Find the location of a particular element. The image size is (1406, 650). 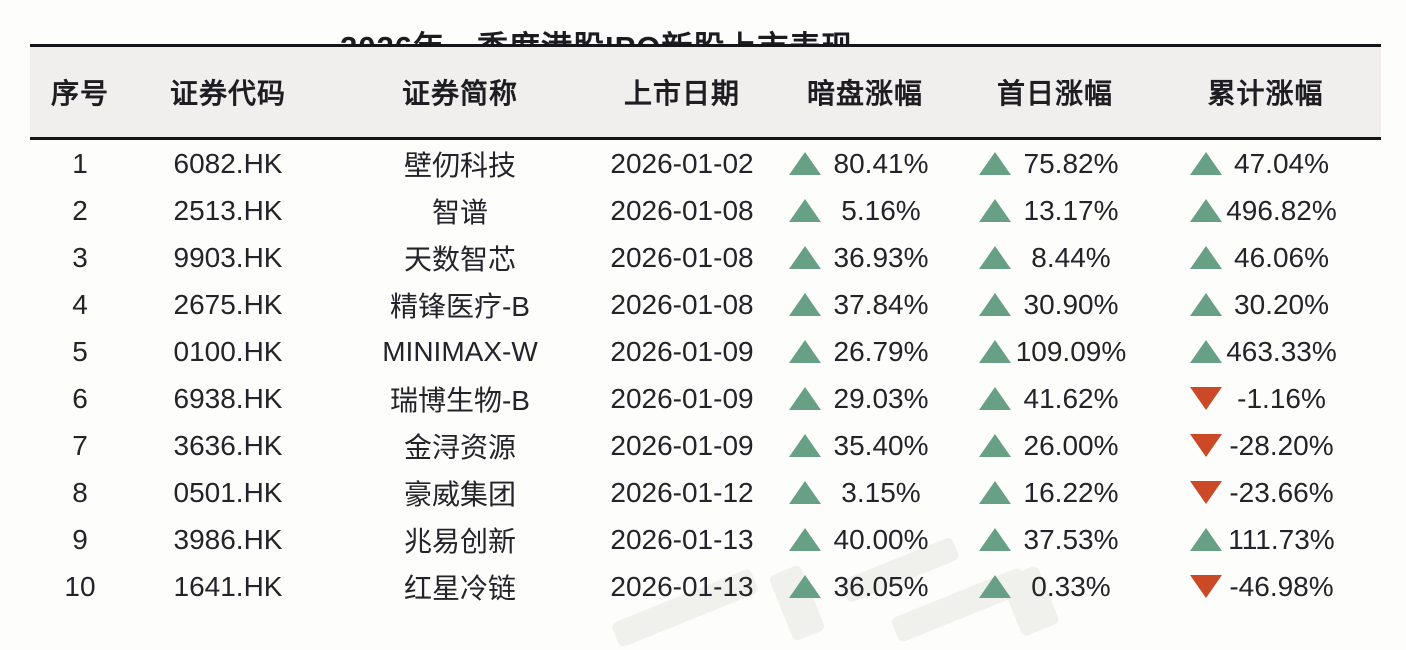

stock-name: 豪威集团 is located at coordinates (459, 494).